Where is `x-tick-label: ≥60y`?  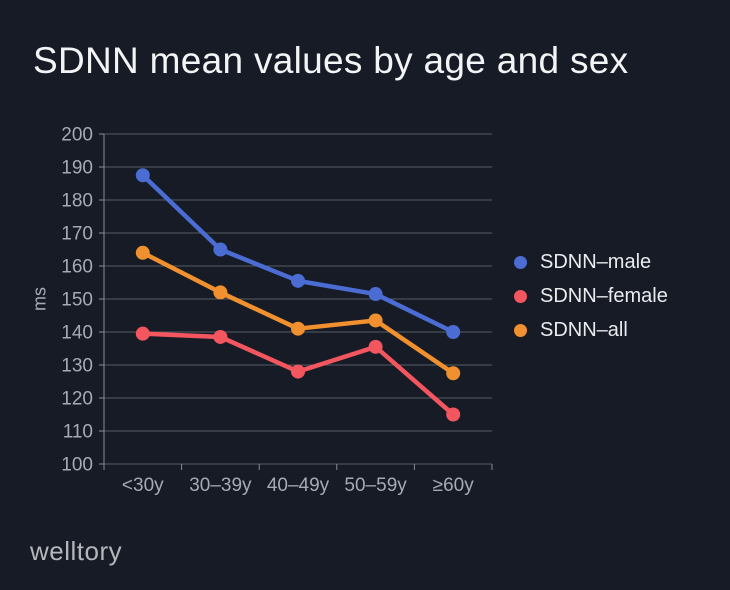 x-tick-label: ≥60y is located at coordinates (454, 485).